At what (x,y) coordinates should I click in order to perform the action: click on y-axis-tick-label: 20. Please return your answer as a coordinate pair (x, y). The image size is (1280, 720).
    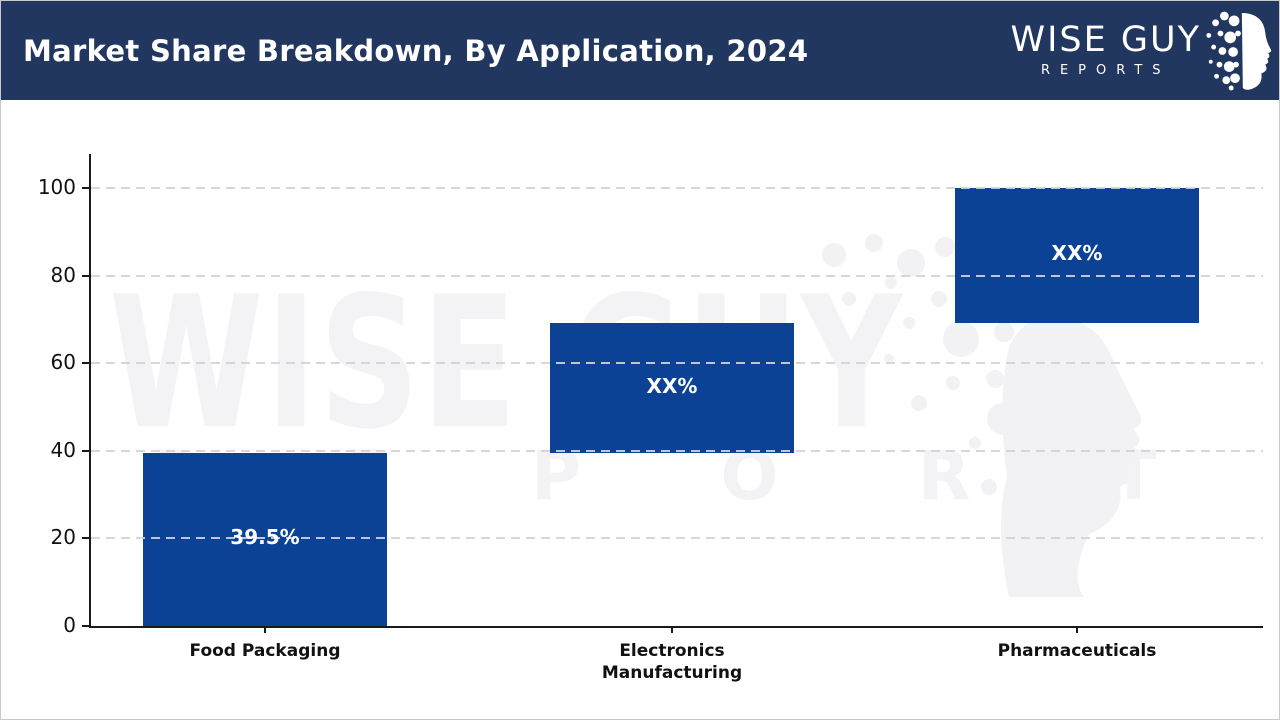
    Looking at the image, I should click on (63, 537).